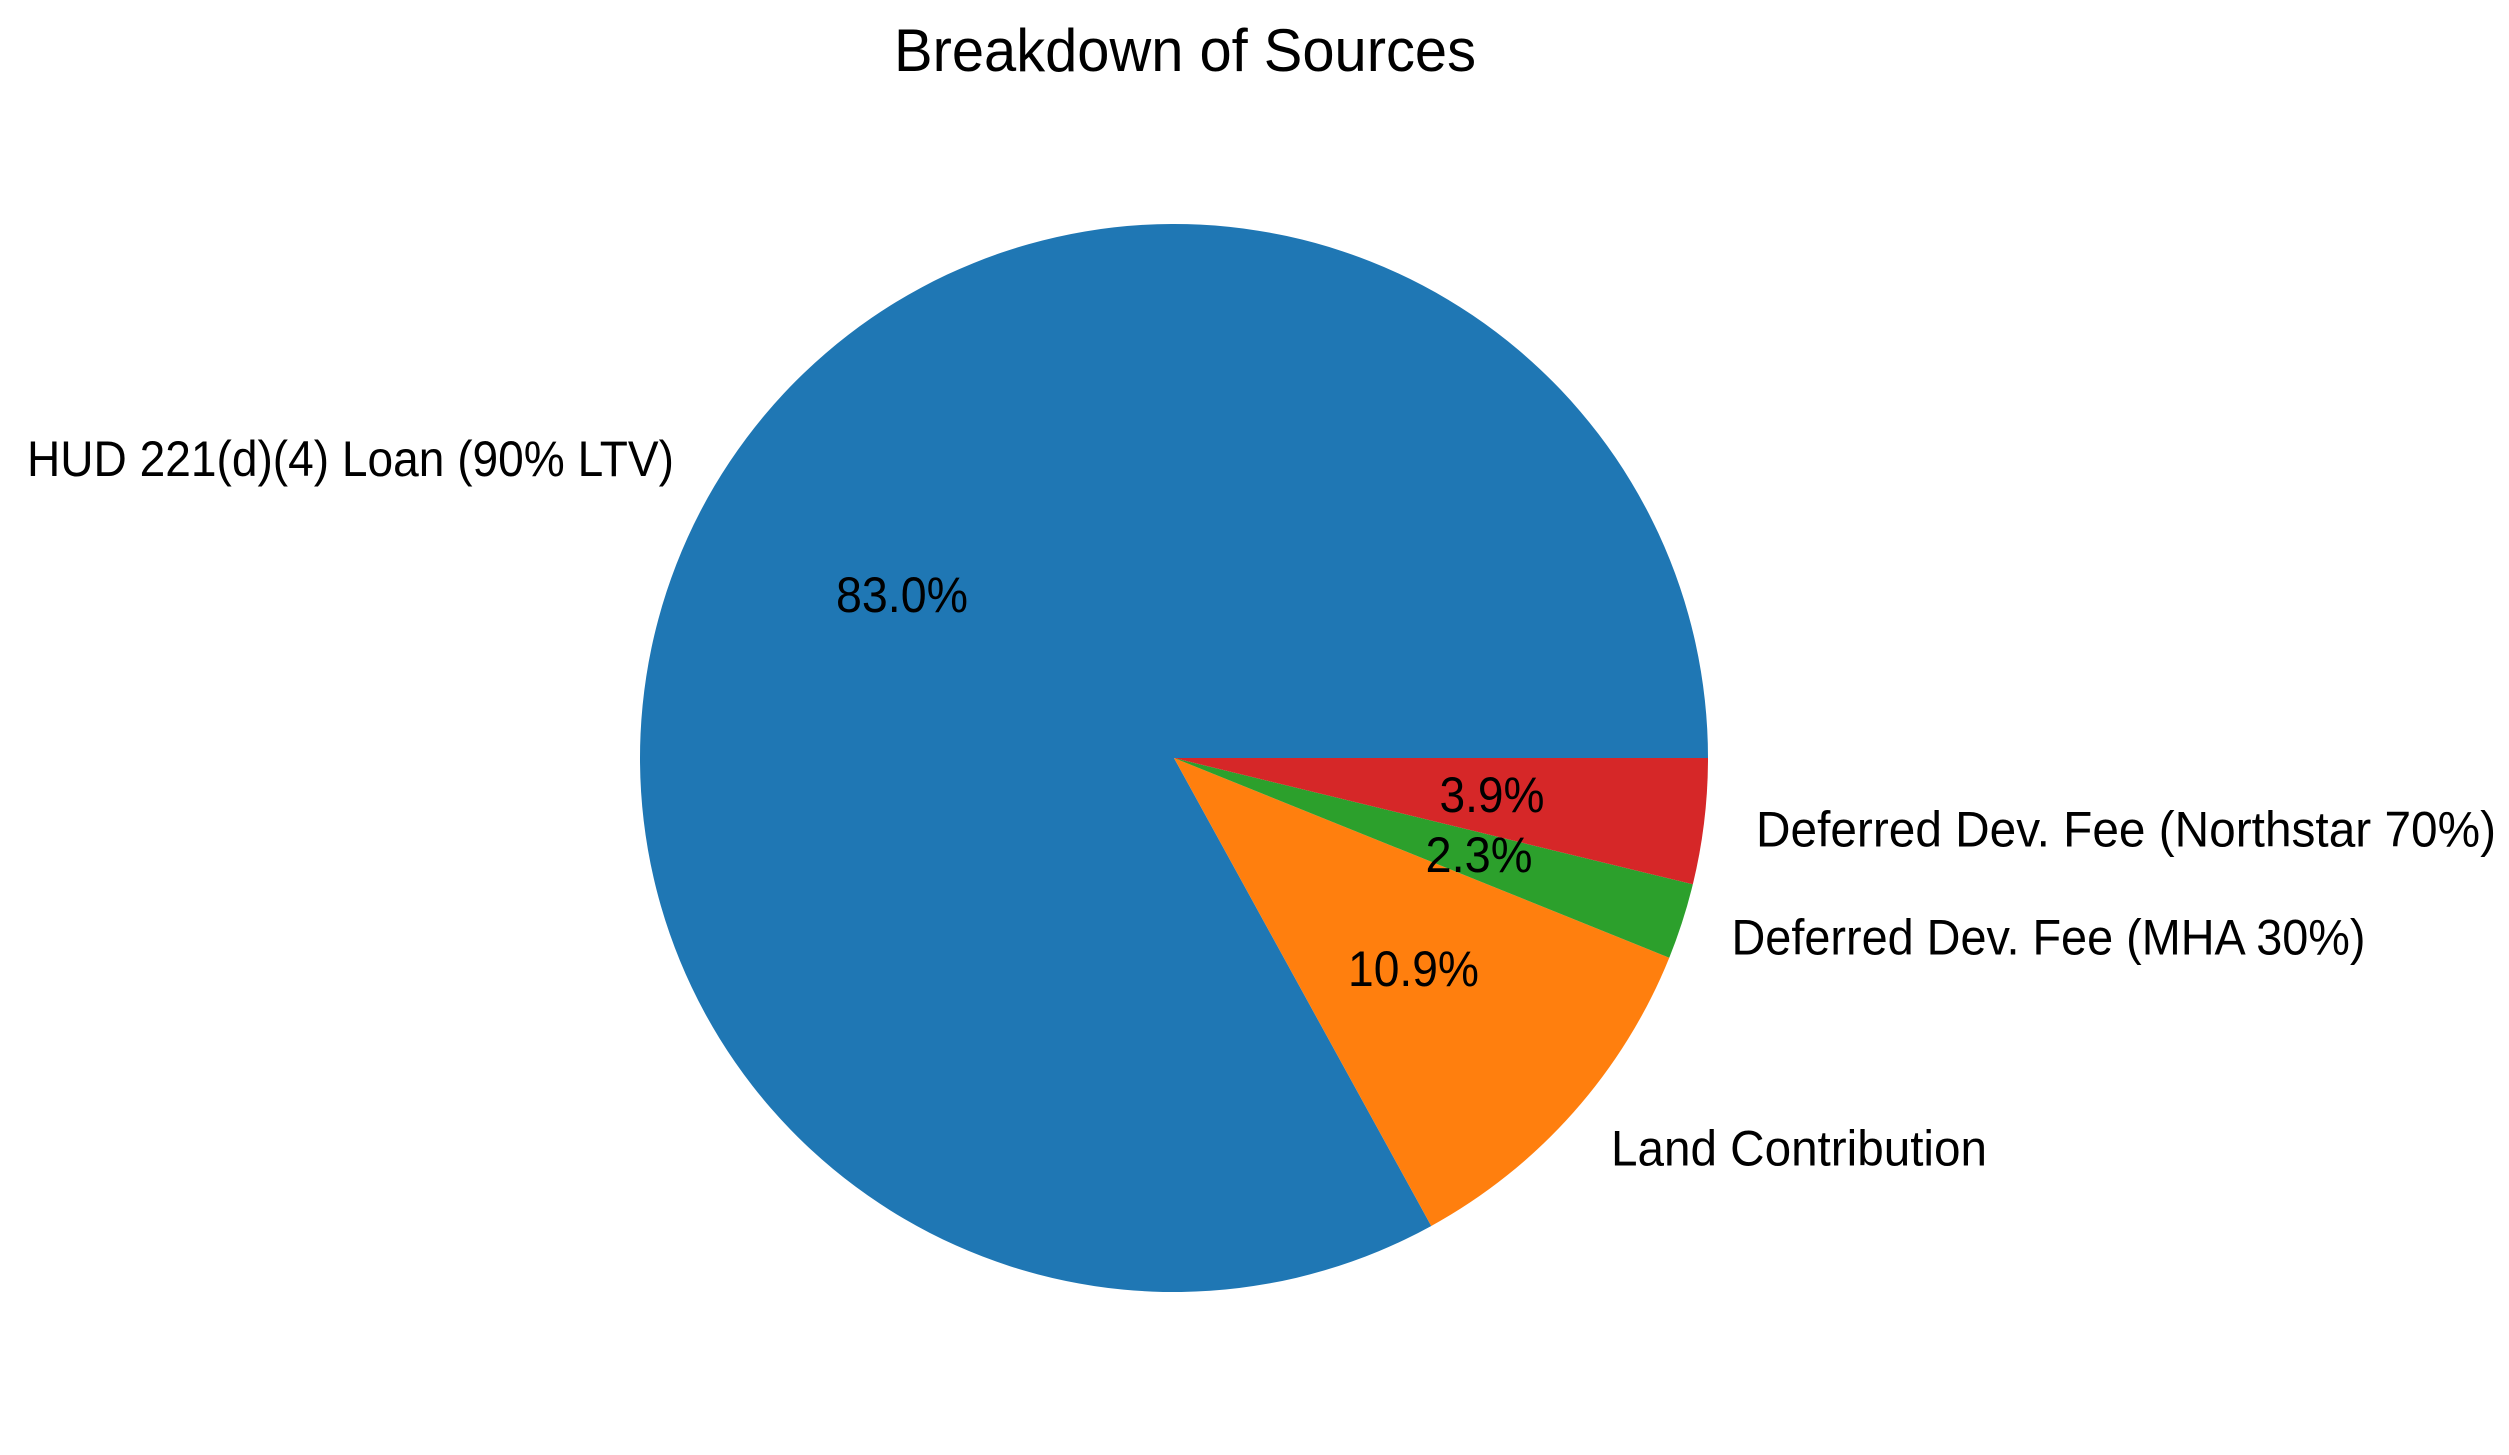 This screenshot has height=1455, width=2509. Describe the element at coordinates (1492, 795) in the screenshot. I see `svg-text: 3.9%` at that location.